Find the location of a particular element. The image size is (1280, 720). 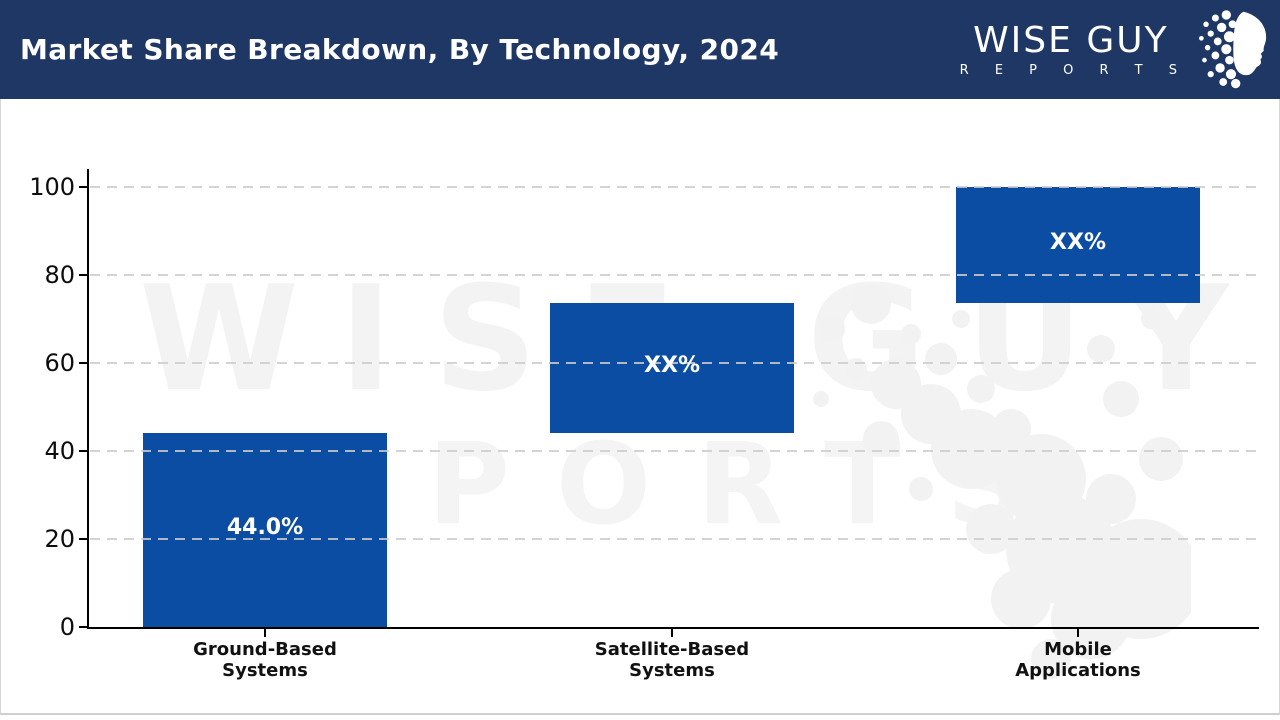

brand-logo-text: WISE GUY R E P O R T S is located at coordinates (1071, 50).